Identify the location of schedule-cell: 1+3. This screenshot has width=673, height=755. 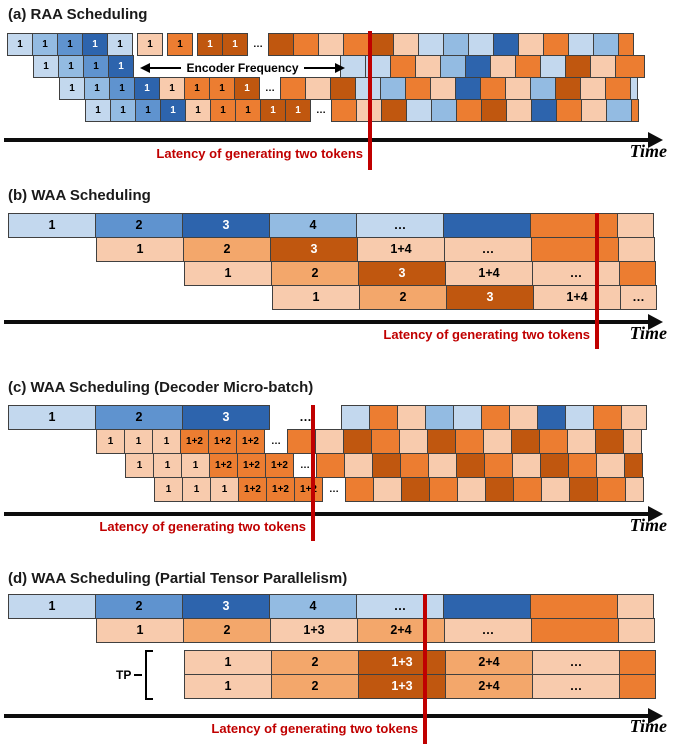
(402, 662).